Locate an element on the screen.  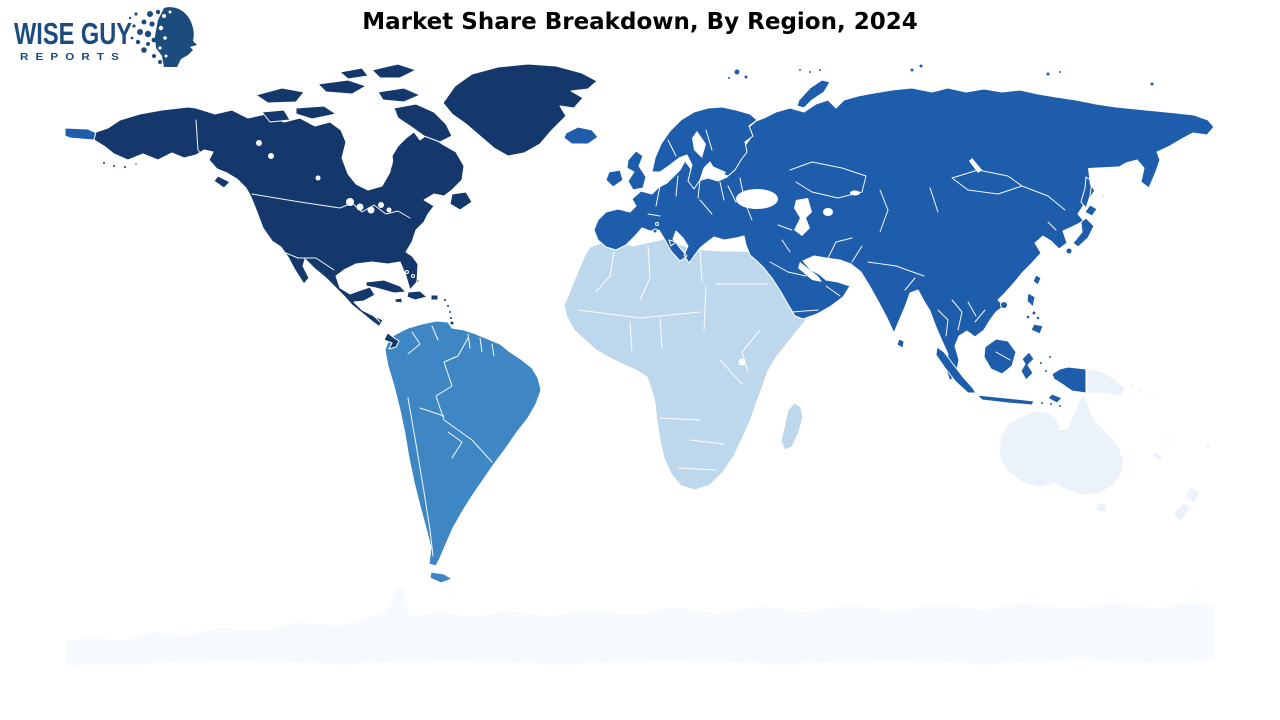
jamaica is located at coordinates (398, 300).